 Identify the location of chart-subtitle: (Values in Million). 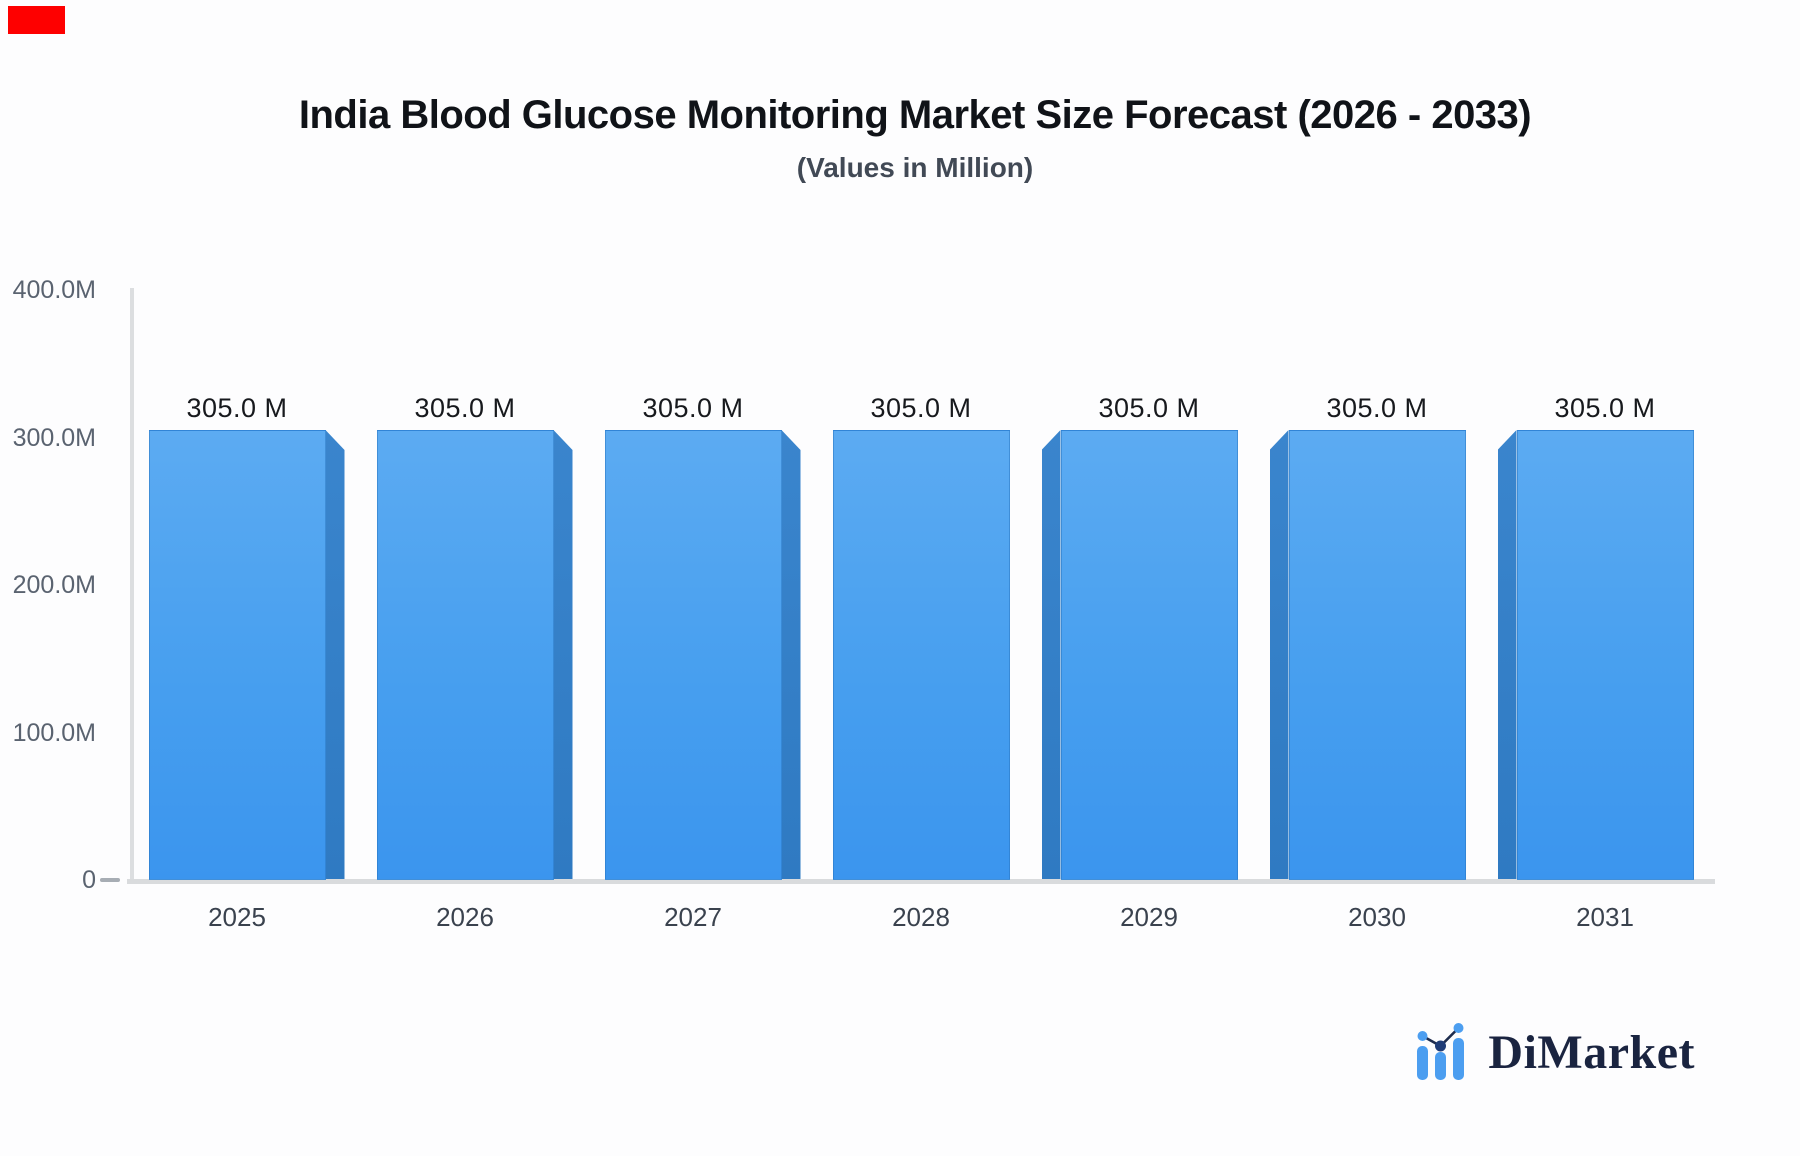
(915, 167).